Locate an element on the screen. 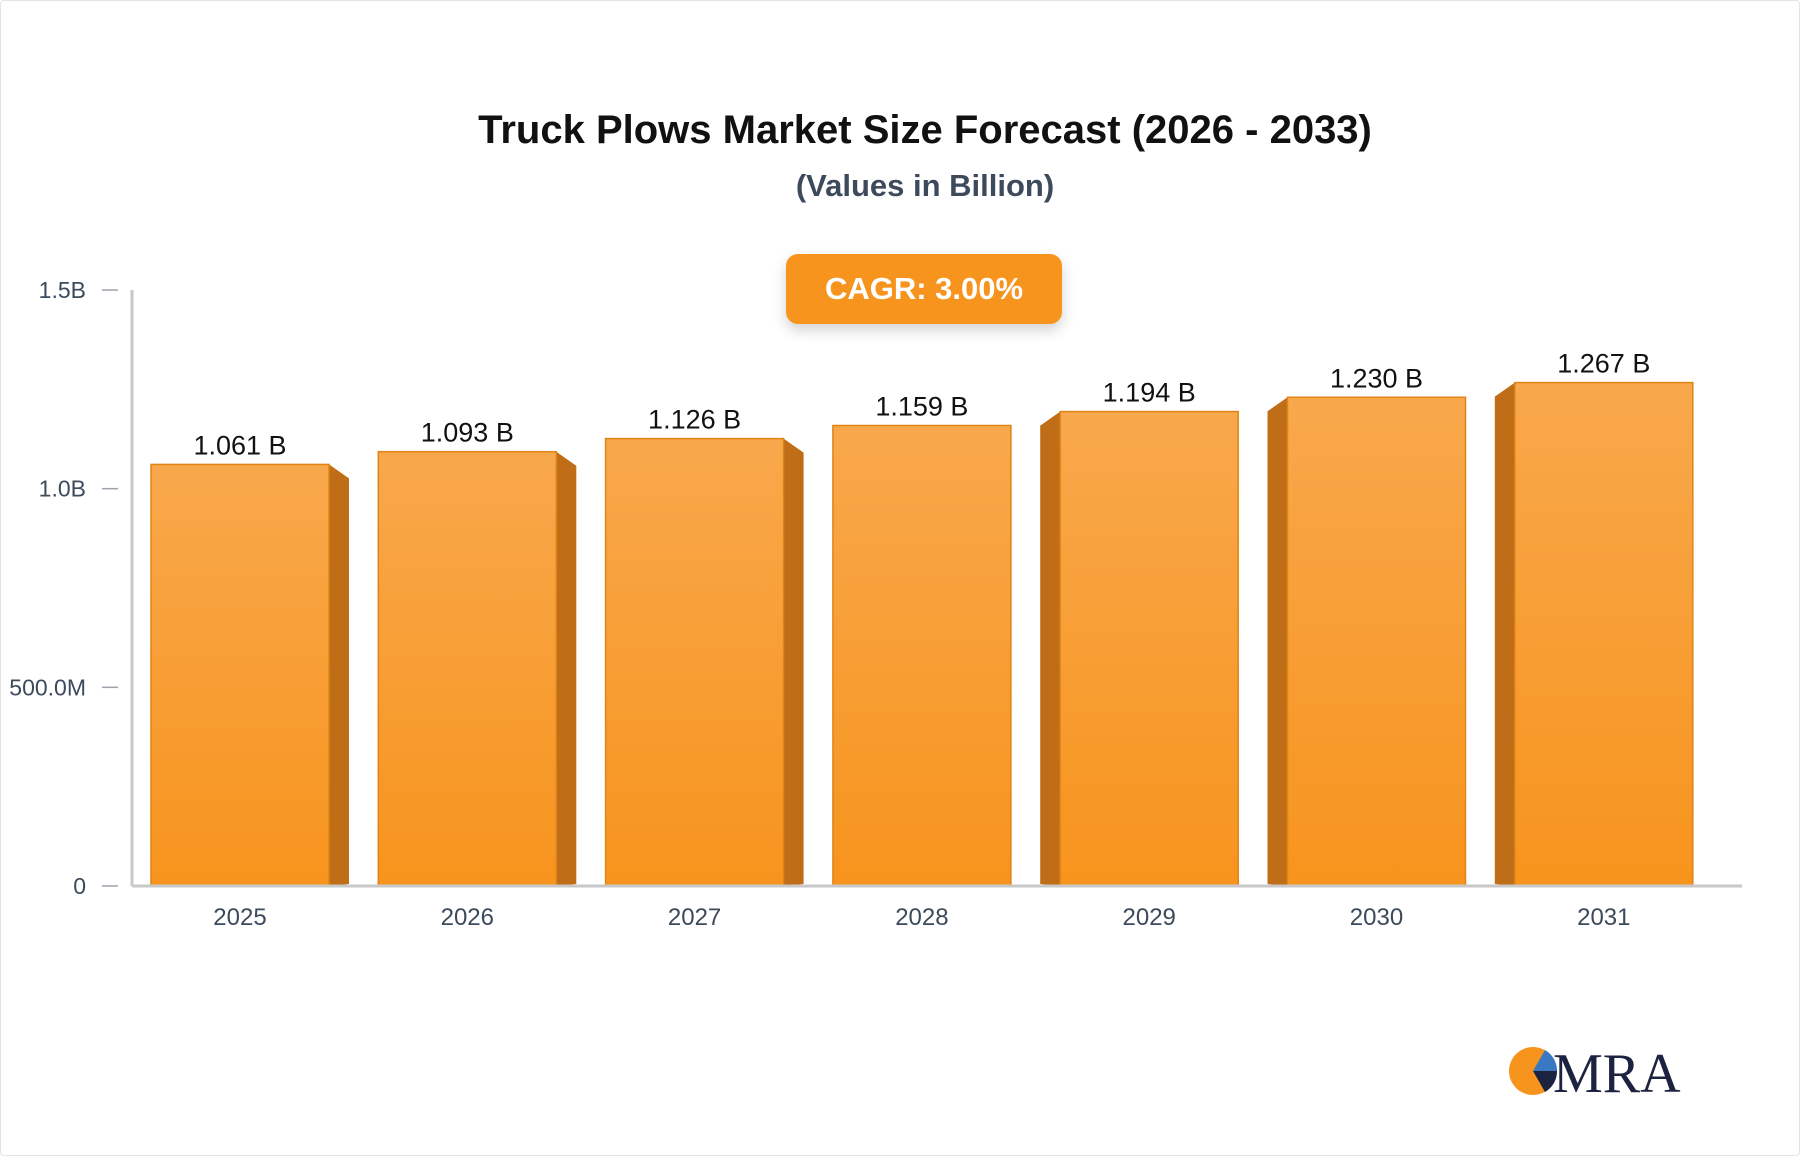 Image resolution: width=1800 pixels, height=1156 pixels. logo-slice-dark-icon is located at coordinates (1545, 1081).